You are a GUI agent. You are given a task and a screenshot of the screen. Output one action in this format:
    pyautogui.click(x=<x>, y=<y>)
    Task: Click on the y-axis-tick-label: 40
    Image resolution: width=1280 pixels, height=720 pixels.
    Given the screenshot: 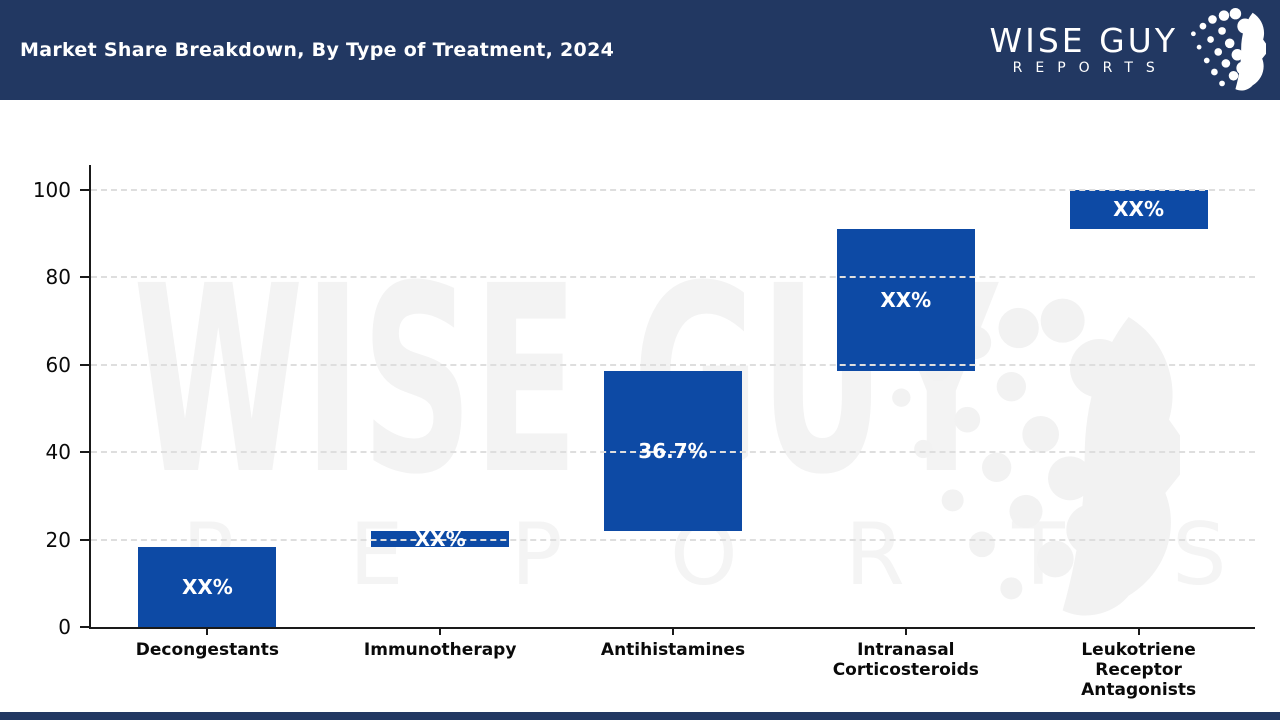 What is the action you would take?
    pyautogui.click(x=58, y=452)
    